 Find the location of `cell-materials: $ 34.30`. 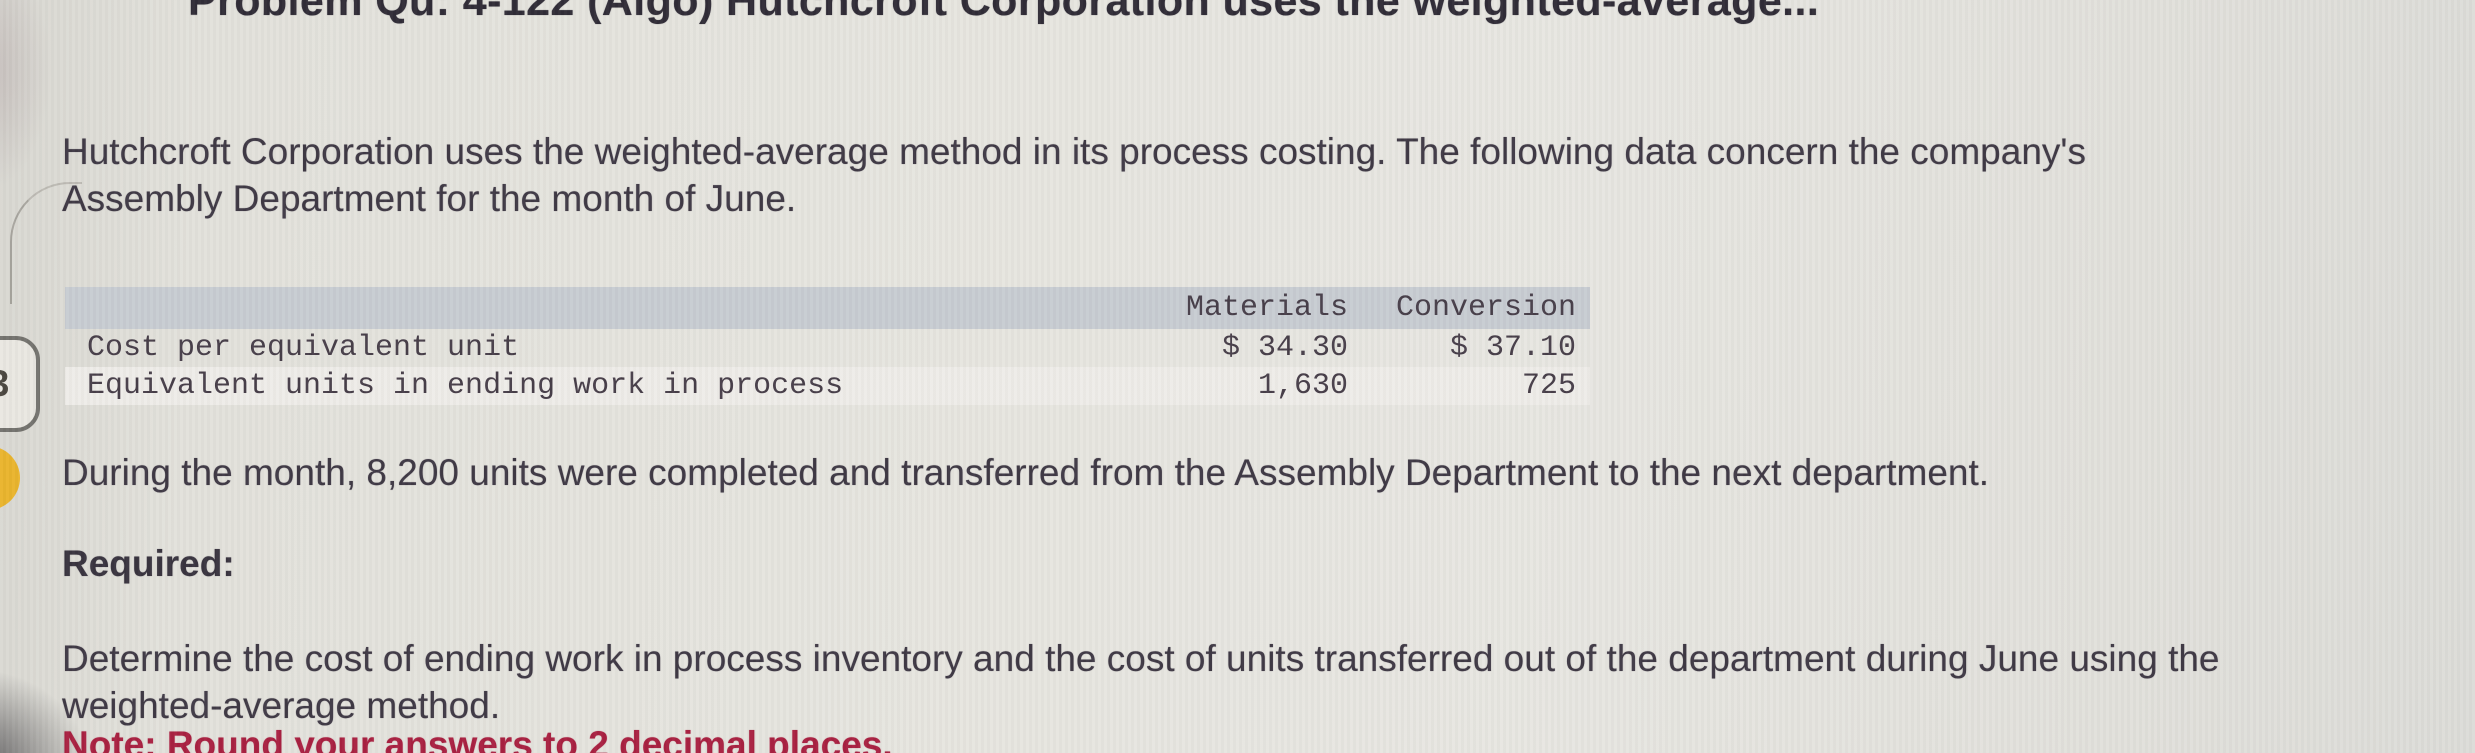

cell-materials: $ 34.30 is located at coordinates (1284, 348).